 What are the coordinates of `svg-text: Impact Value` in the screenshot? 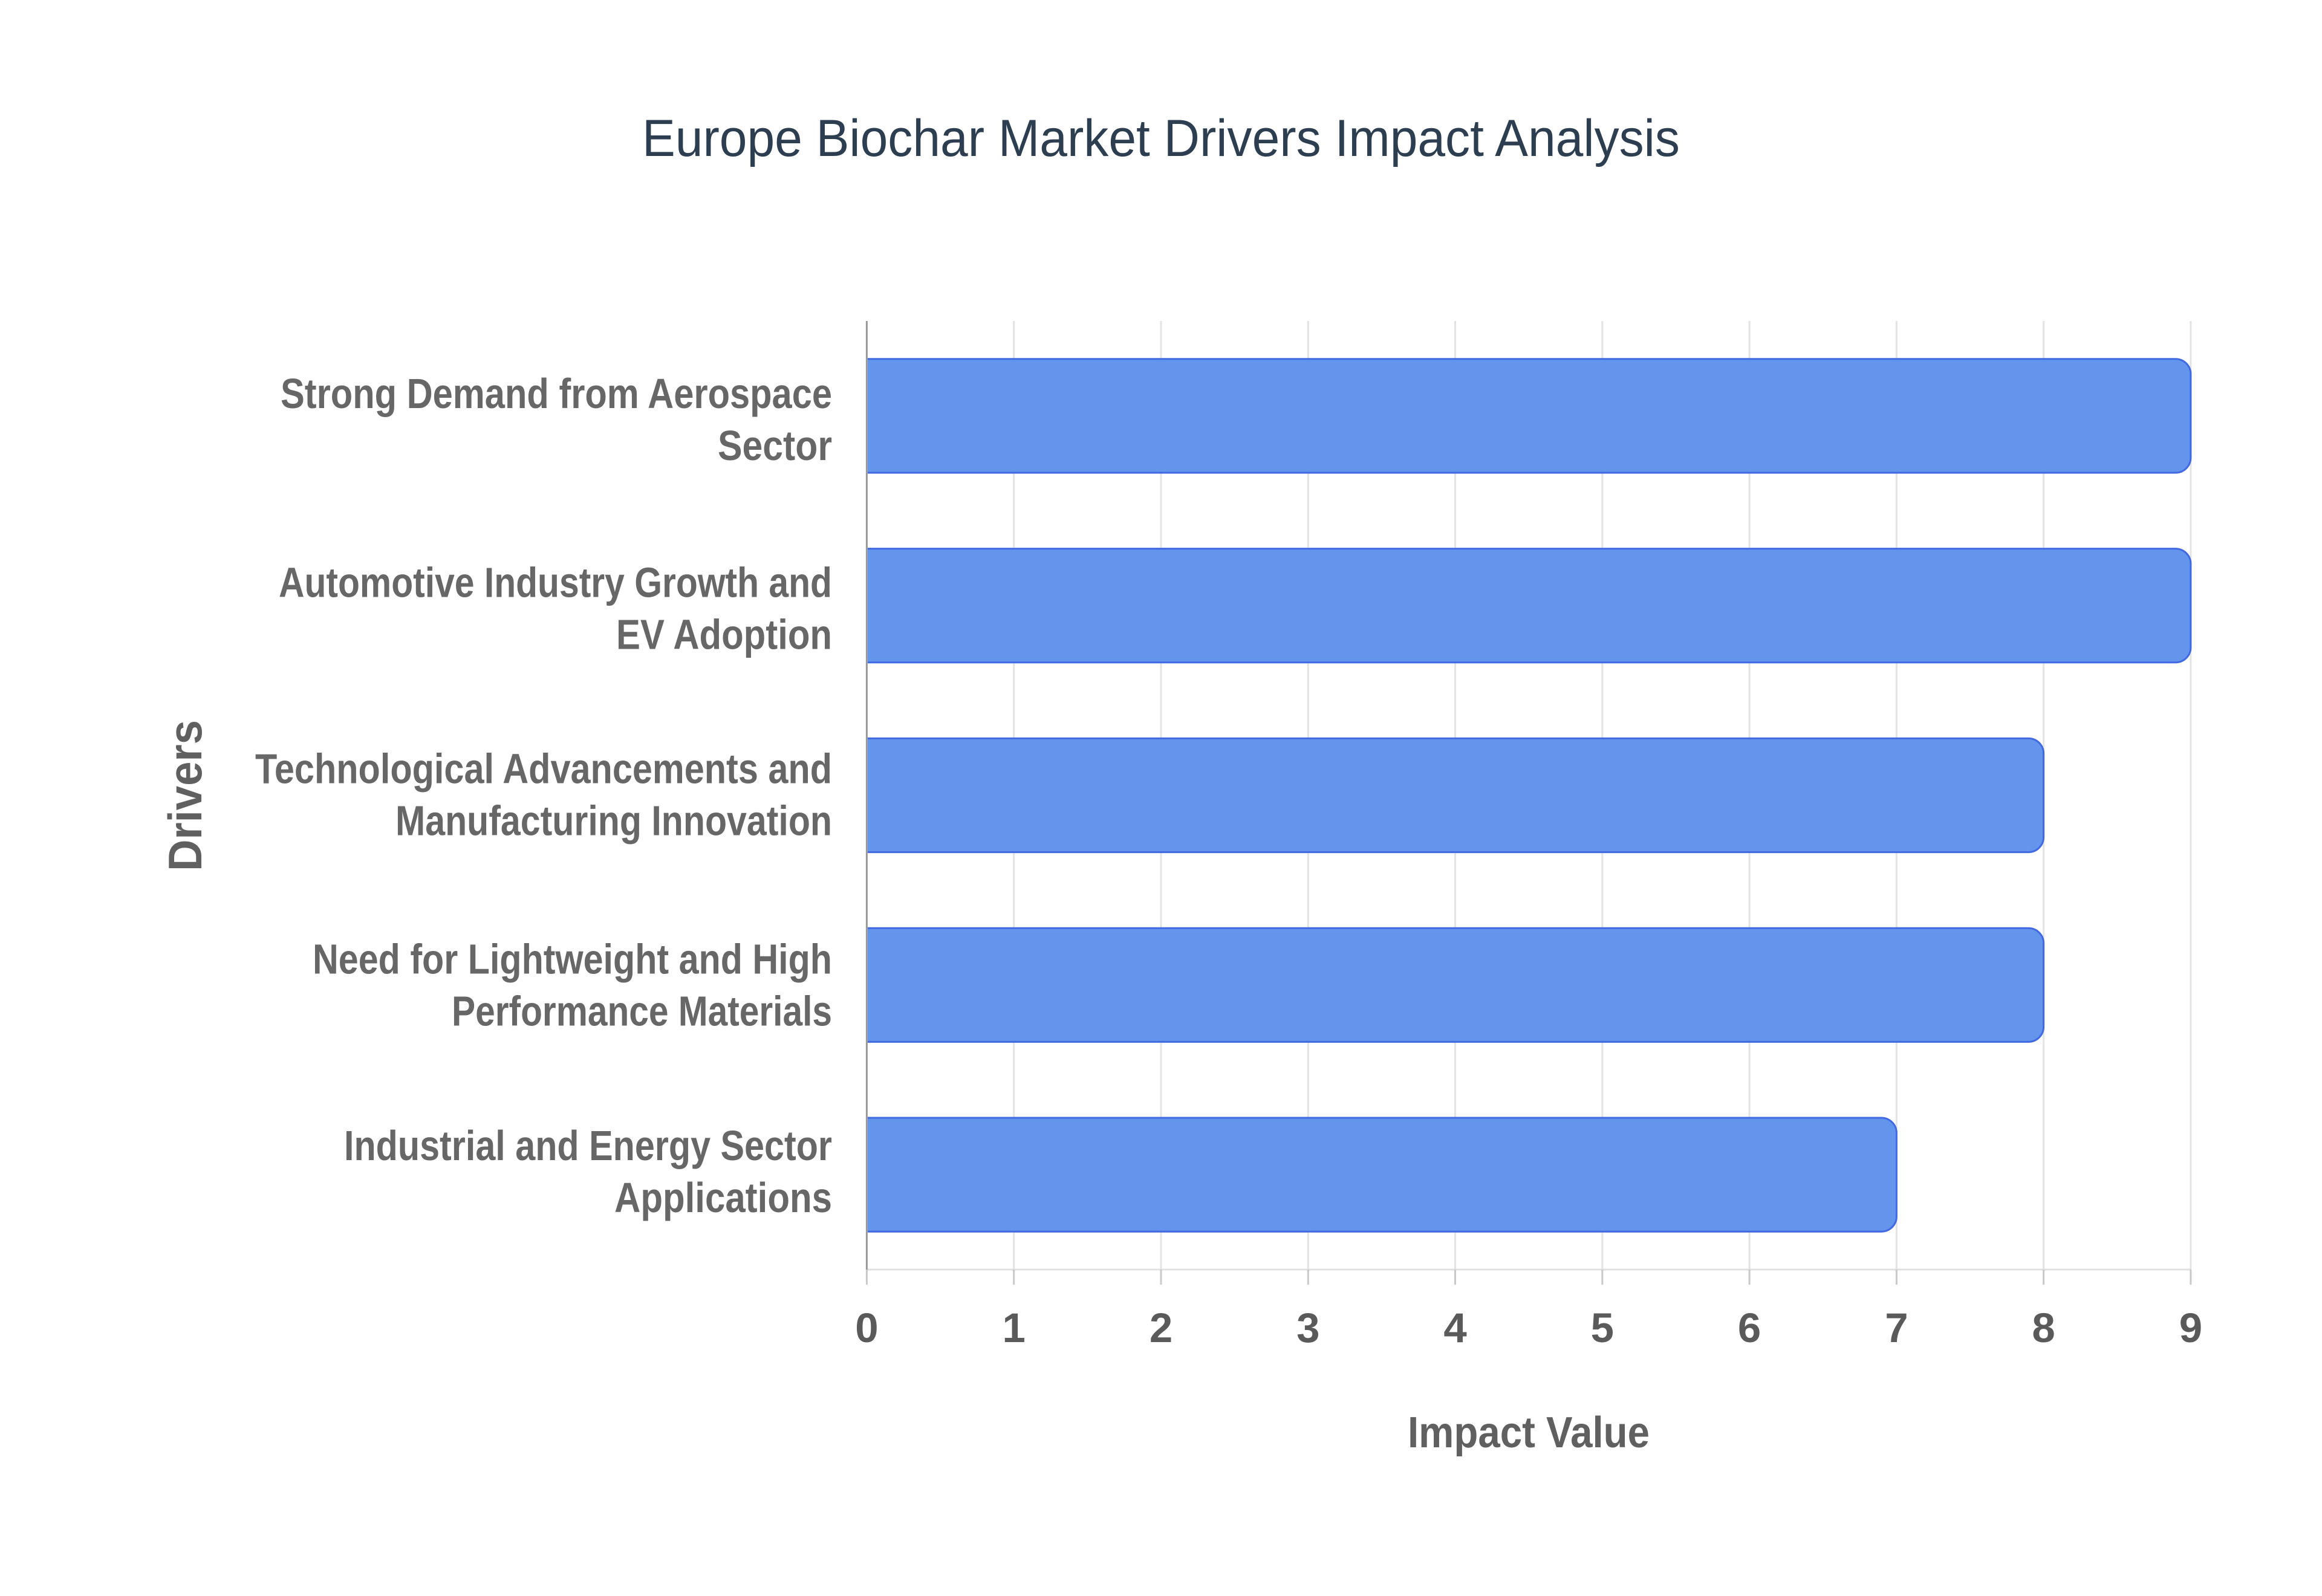 It's located at (1529, 1433).